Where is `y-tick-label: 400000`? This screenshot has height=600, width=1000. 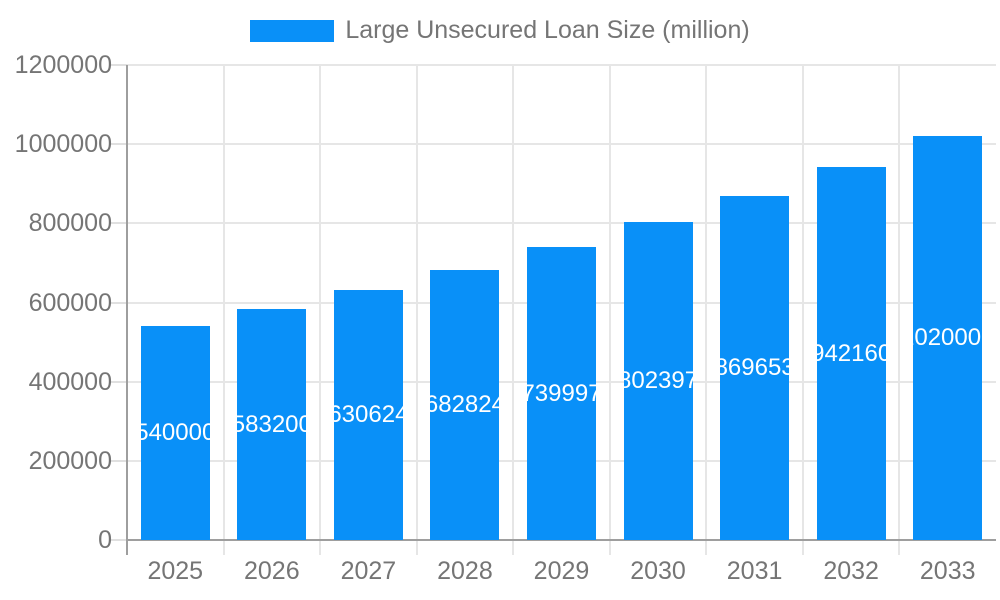
y-tick-label: 400000 is located at coordinates (70, 381).